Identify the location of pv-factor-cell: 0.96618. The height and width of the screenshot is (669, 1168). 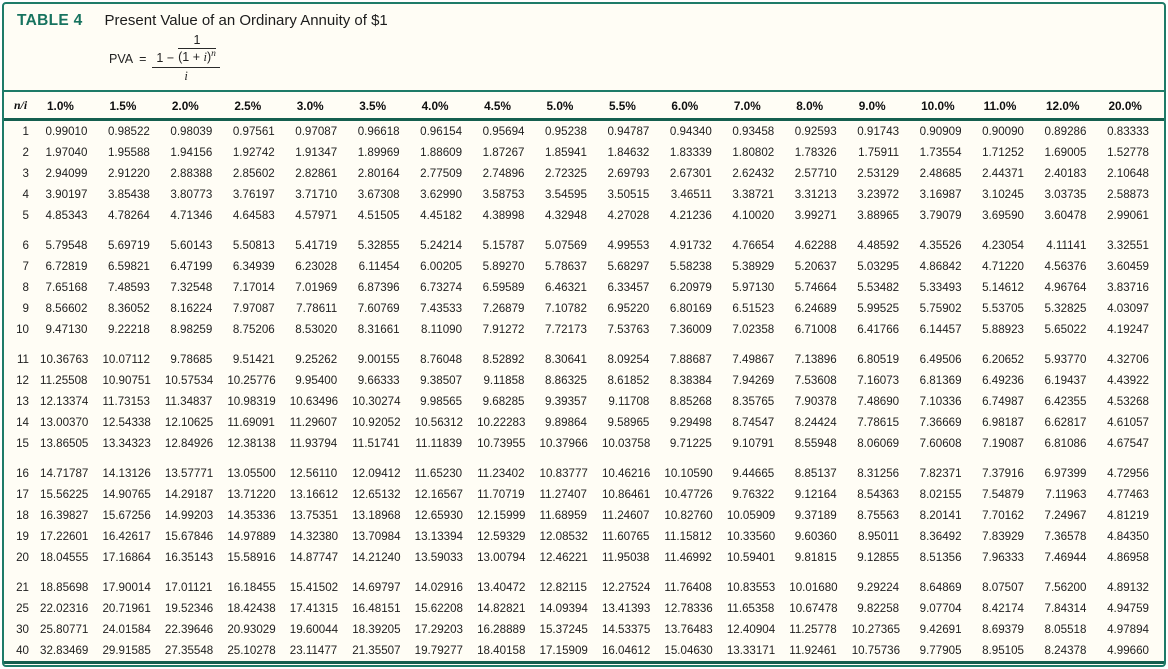
(378, 132).